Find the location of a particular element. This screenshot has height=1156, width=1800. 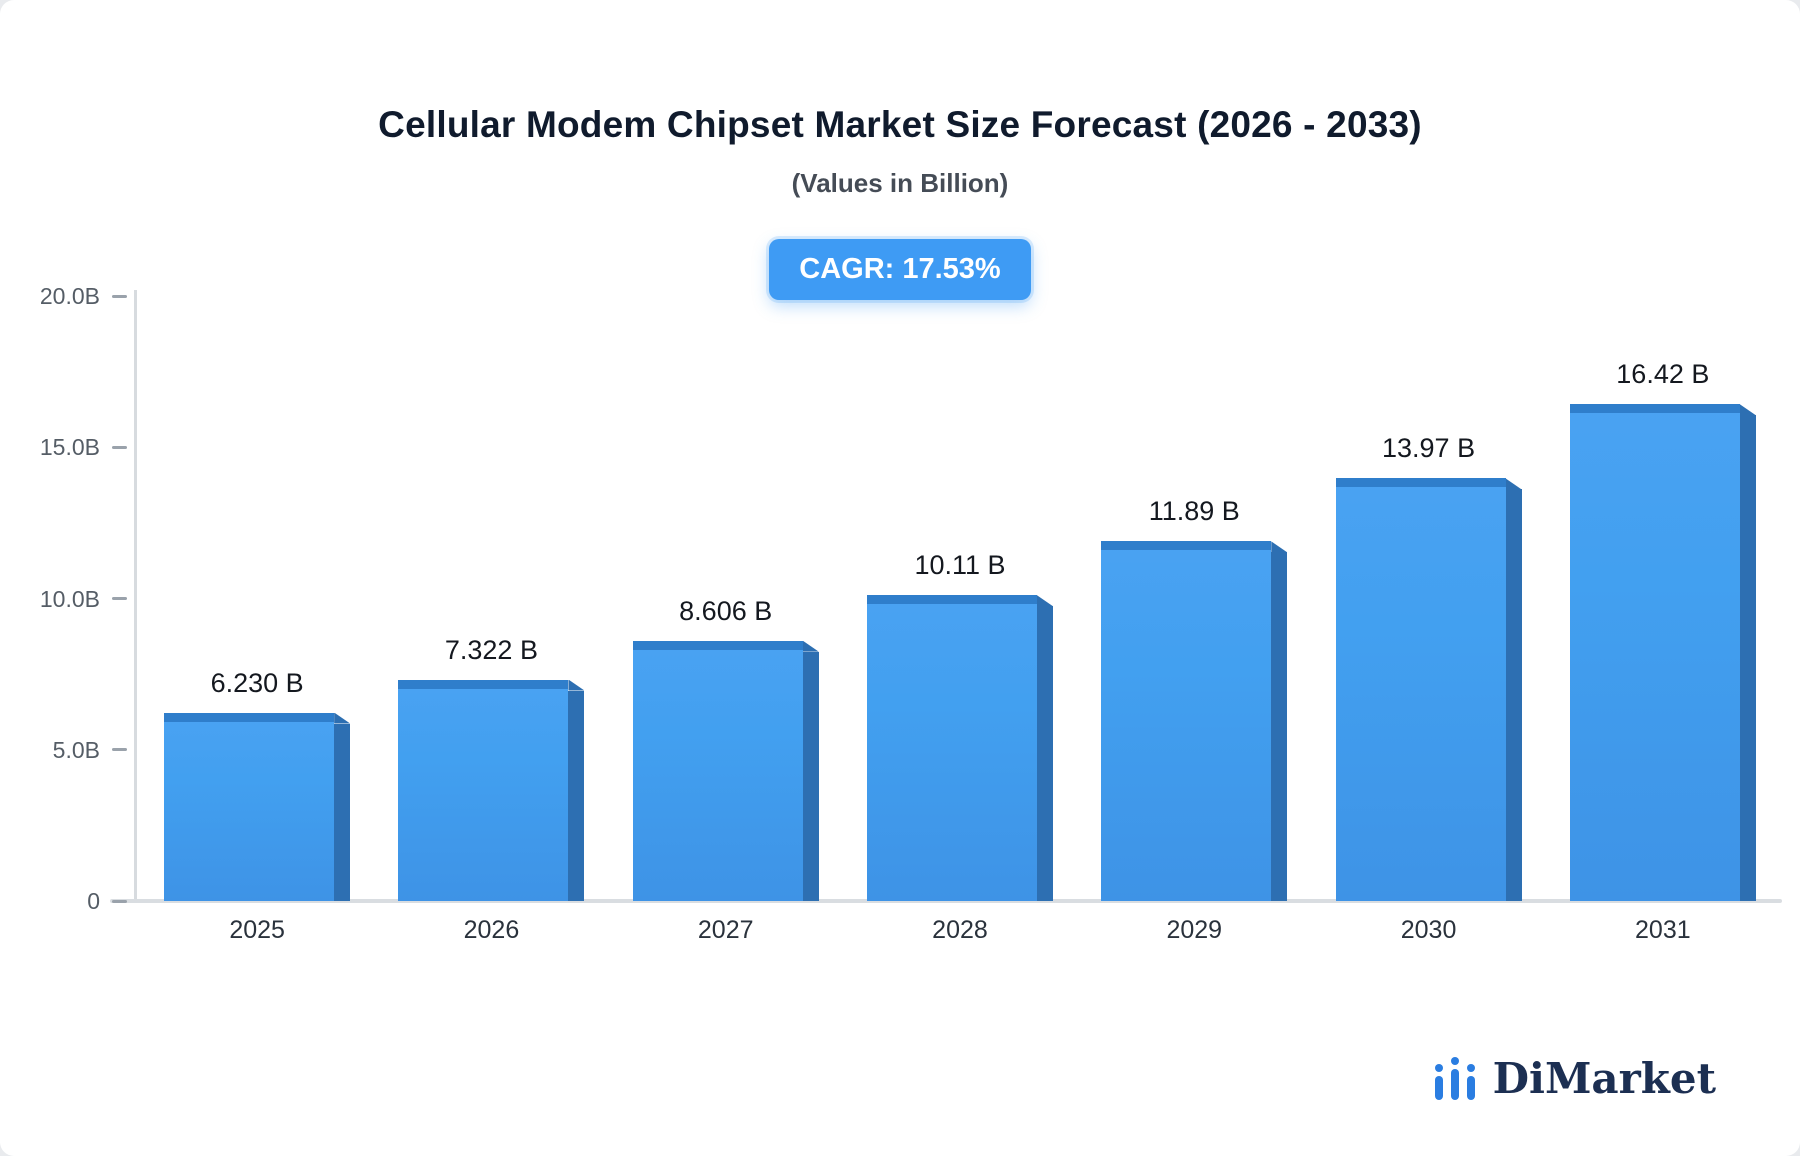

chart-subtitle: (Values in Billion) is located at coordinates (900, 183).